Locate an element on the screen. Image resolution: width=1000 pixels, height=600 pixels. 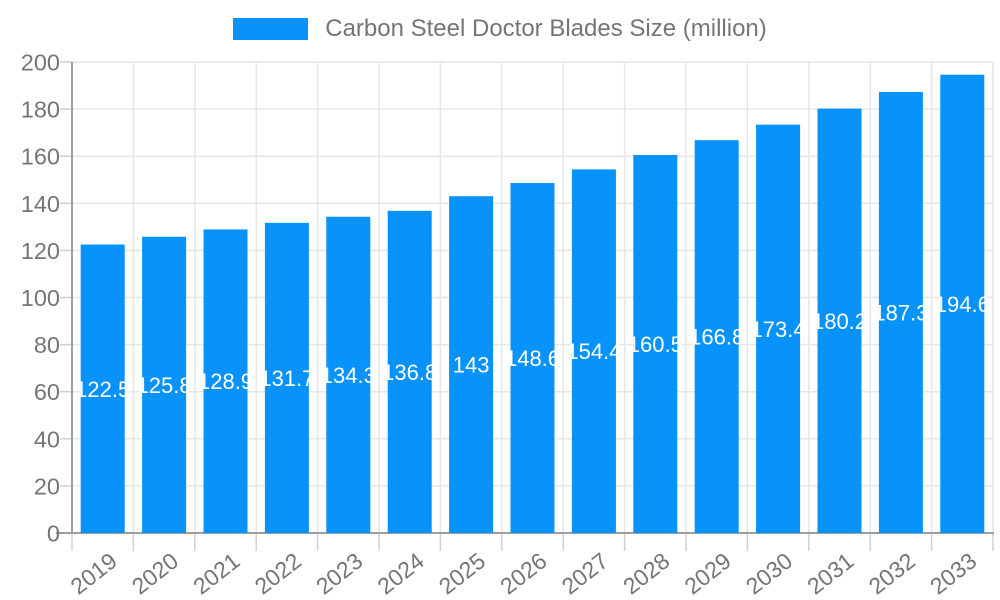
bar-2032 is located at coordinates (900, 312).